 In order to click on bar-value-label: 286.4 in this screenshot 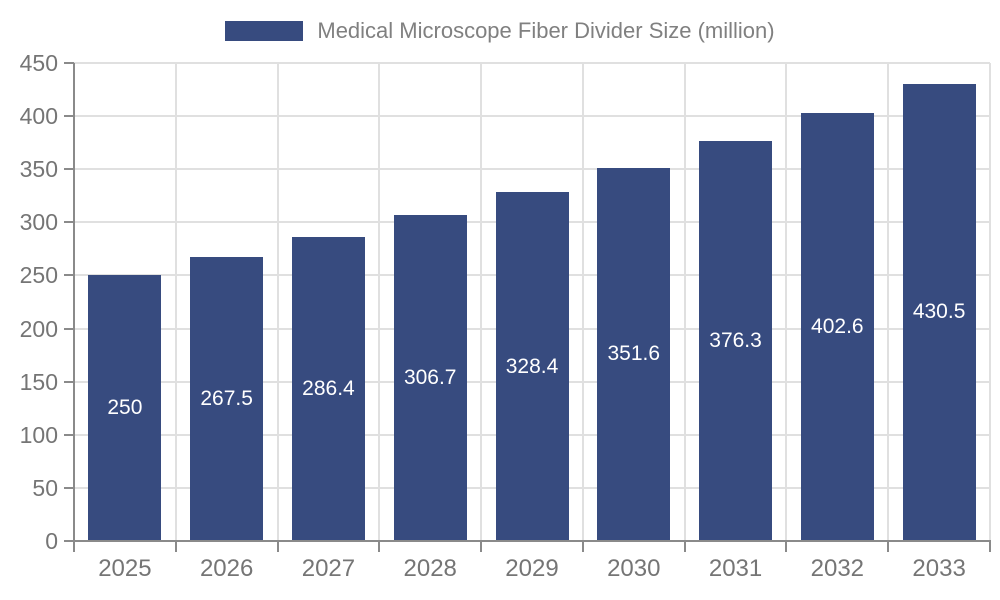, I will do `click(328, 388)`.